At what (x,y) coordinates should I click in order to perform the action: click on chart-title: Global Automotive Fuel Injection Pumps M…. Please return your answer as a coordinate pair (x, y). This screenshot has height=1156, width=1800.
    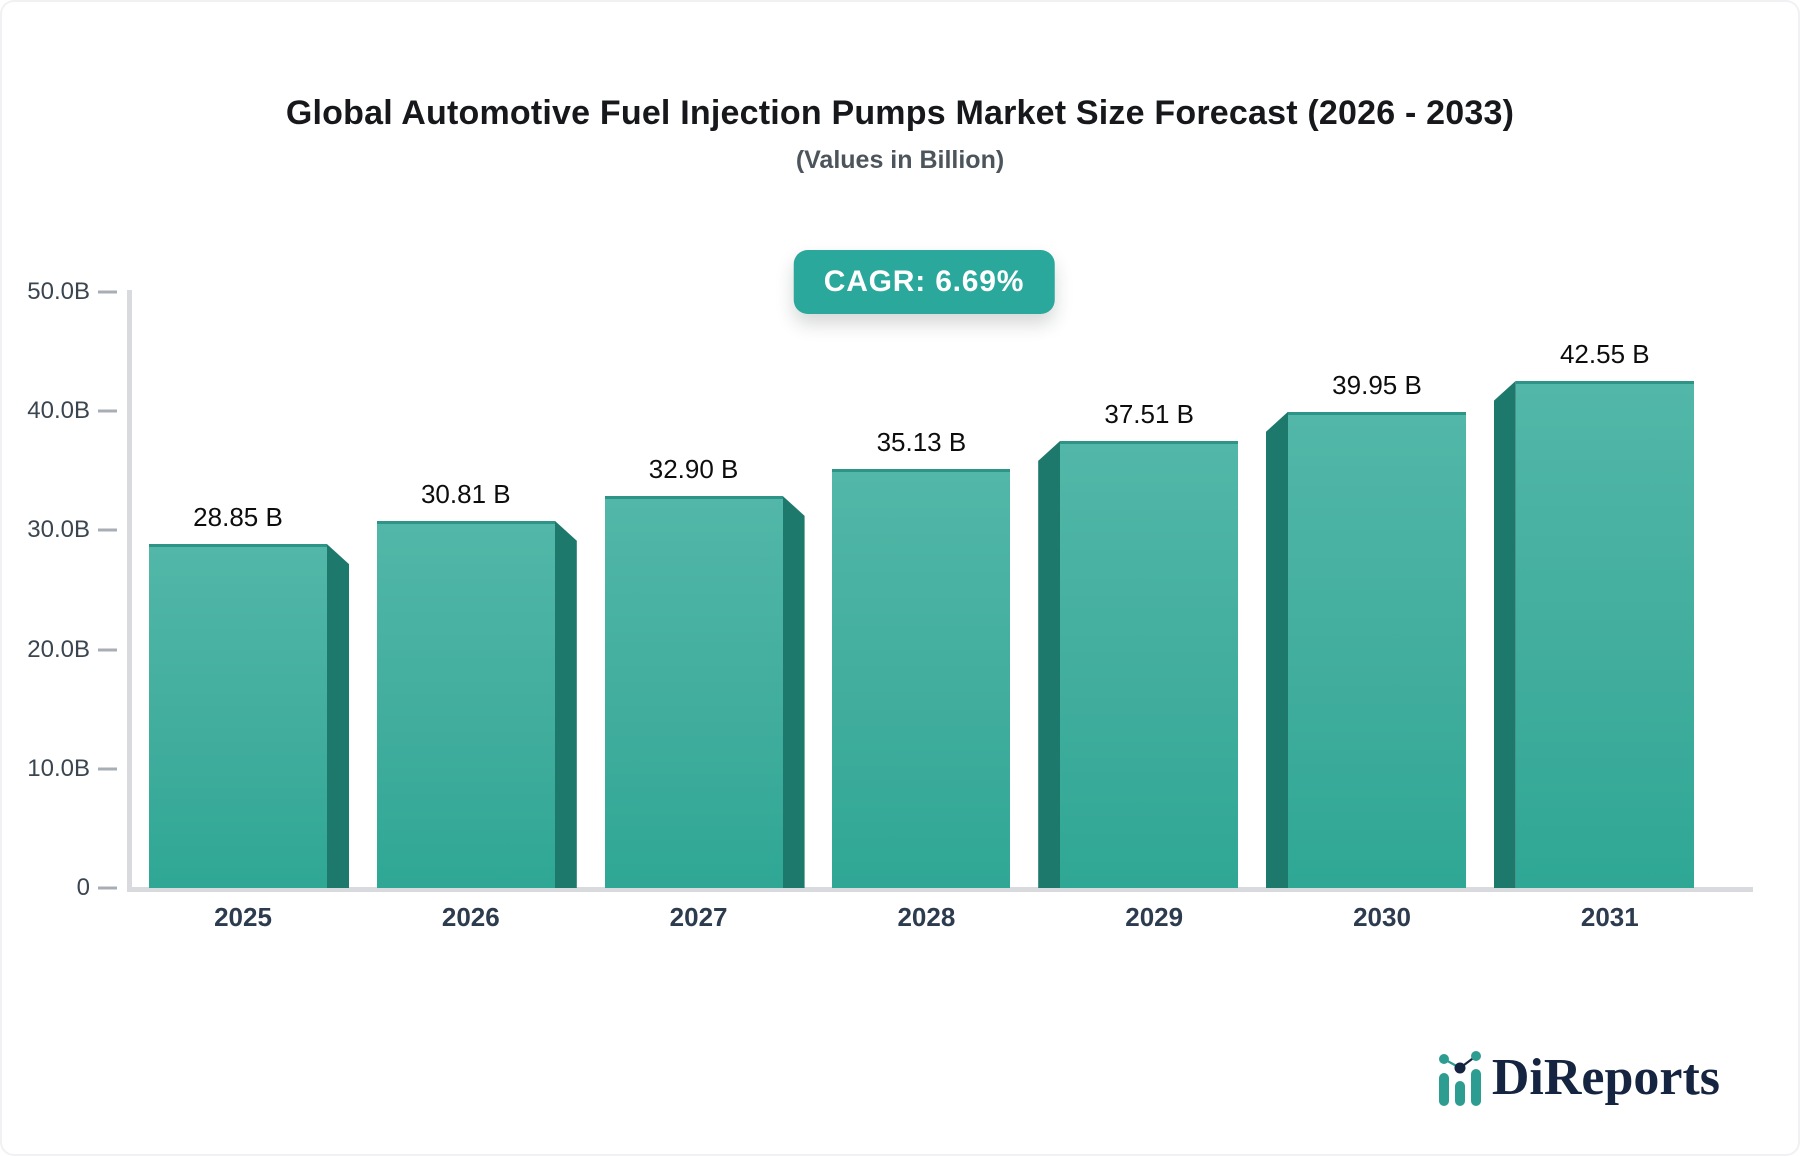
    Looking at the image, I should click on (900, 113).